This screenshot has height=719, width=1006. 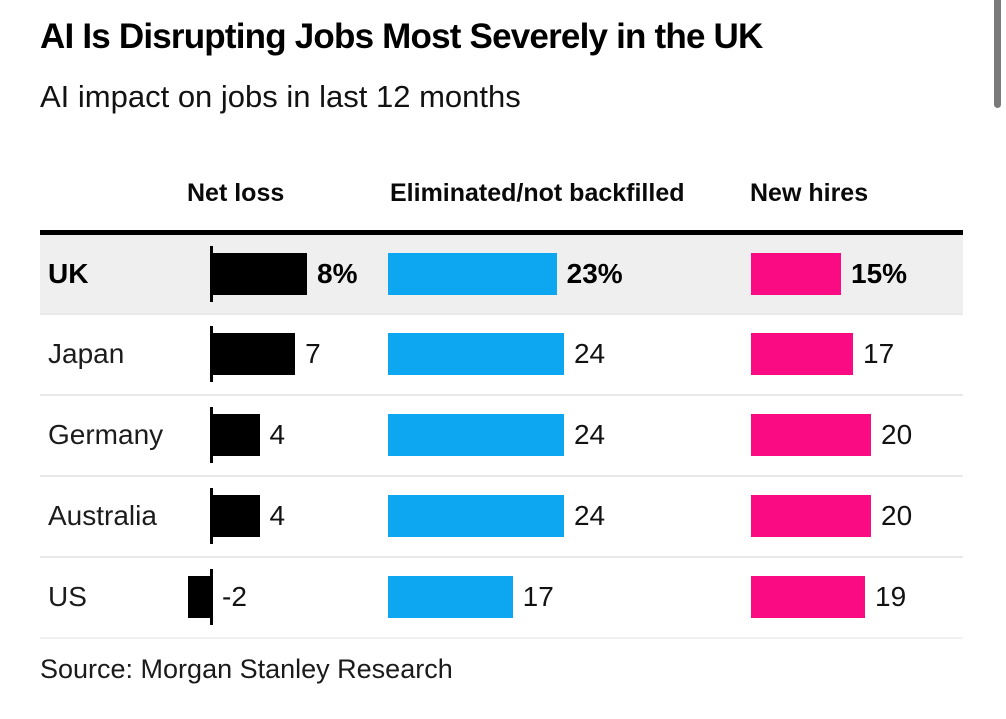 What do you see at coordinates (802, 354) in the screenshot?
I see `bar-new-hires-japan` at bounding box center [802, 354].